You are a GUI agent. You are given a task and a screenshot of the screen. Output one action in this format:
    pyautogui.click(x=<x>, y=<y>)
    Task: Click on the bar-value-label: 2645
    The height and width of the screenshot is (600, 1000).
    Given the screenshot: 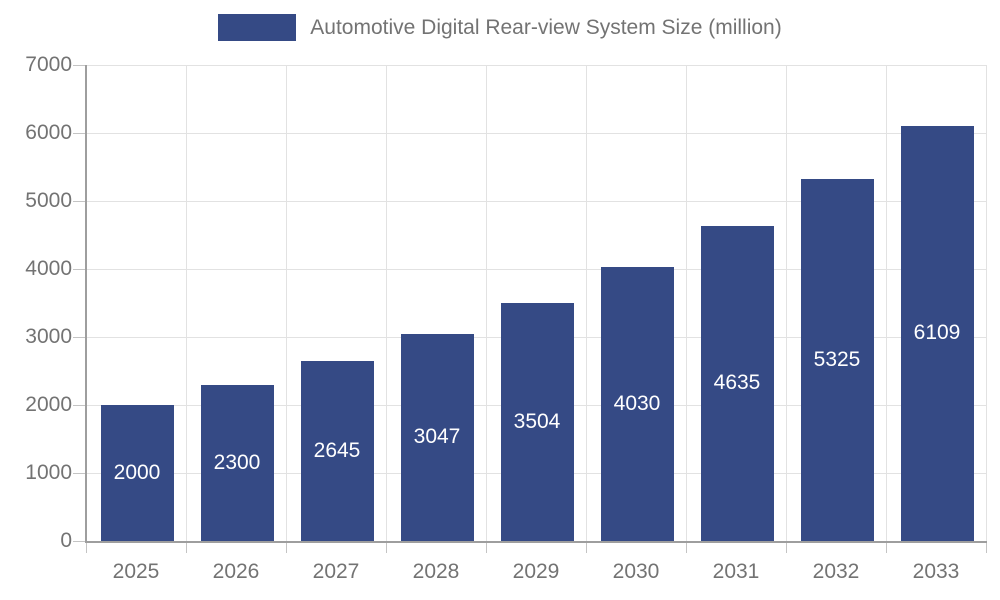 What is the action you would take?
    pyautogui.click(x=337, y=451)
    